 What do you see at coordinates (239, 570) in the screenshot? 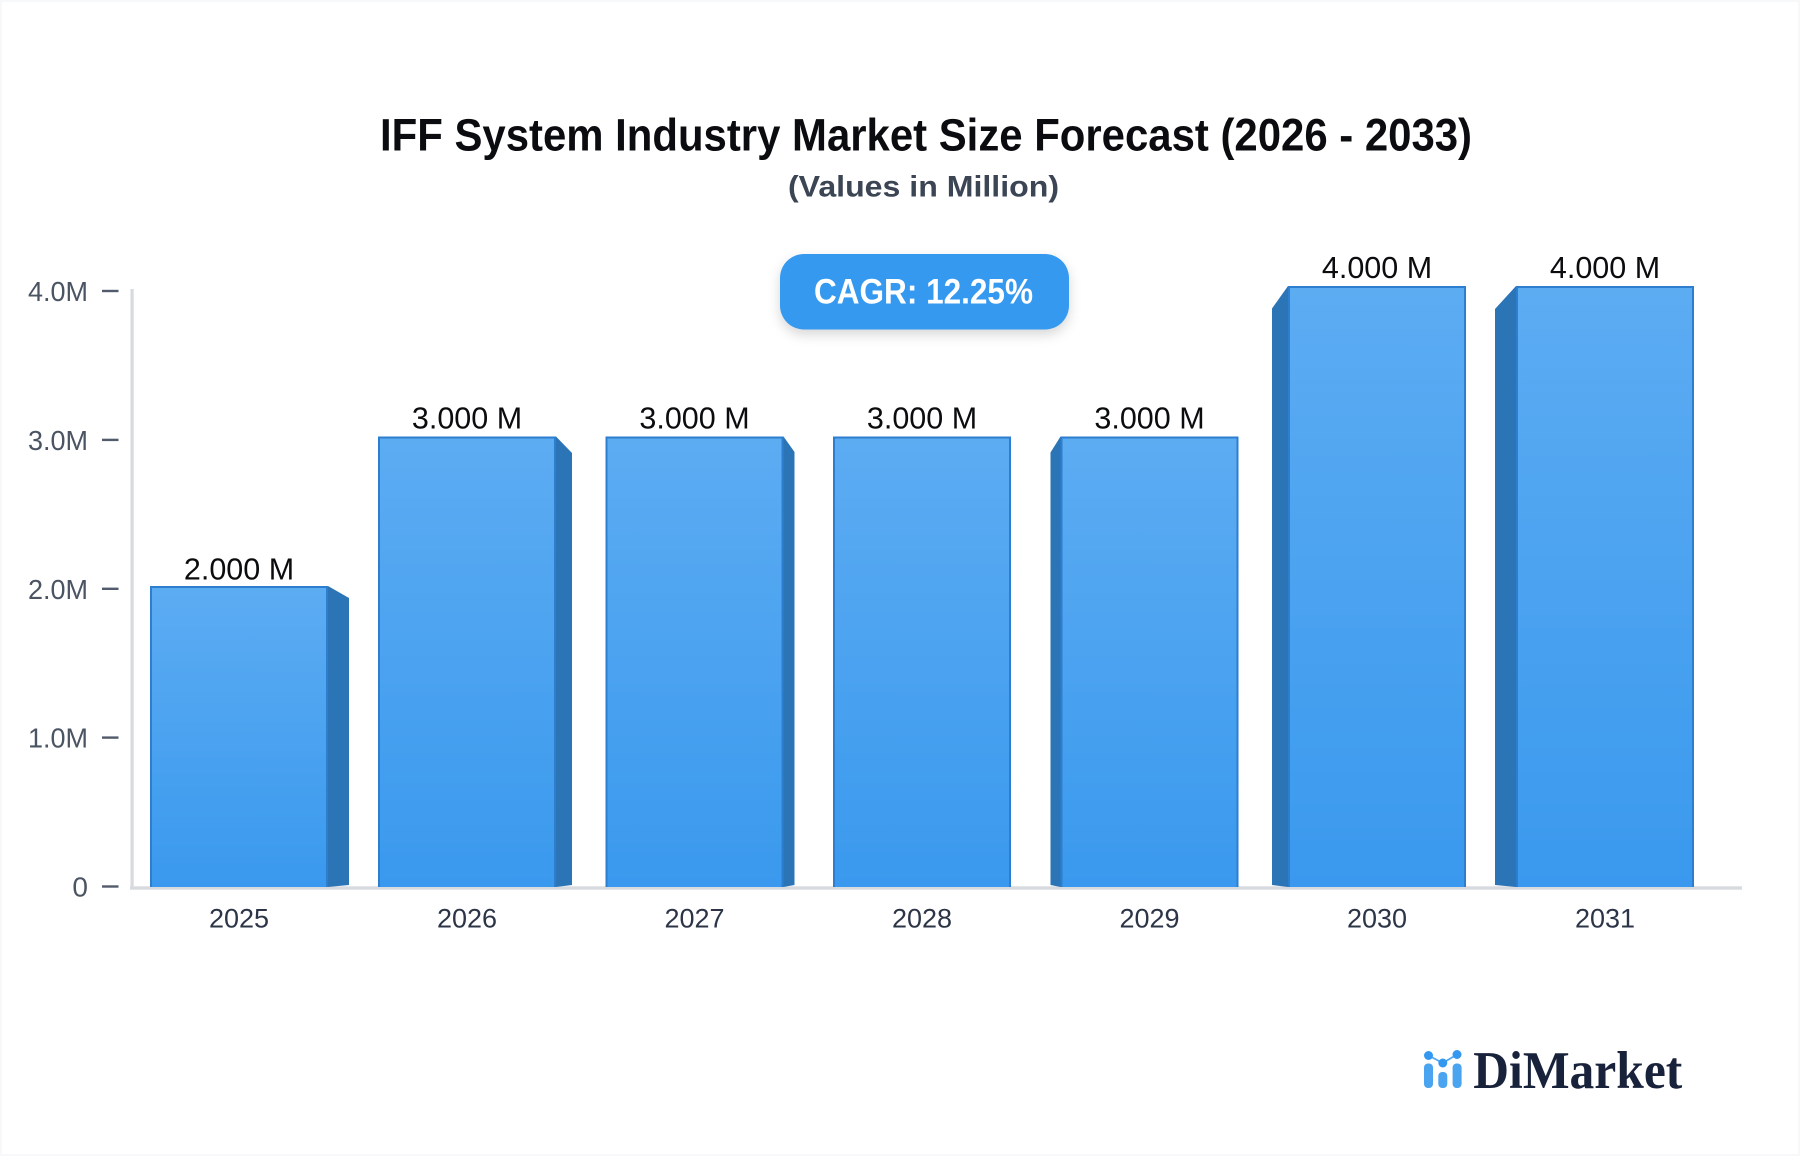
I see `svg-text: 2.000 M` at bounding box center [239, 570].